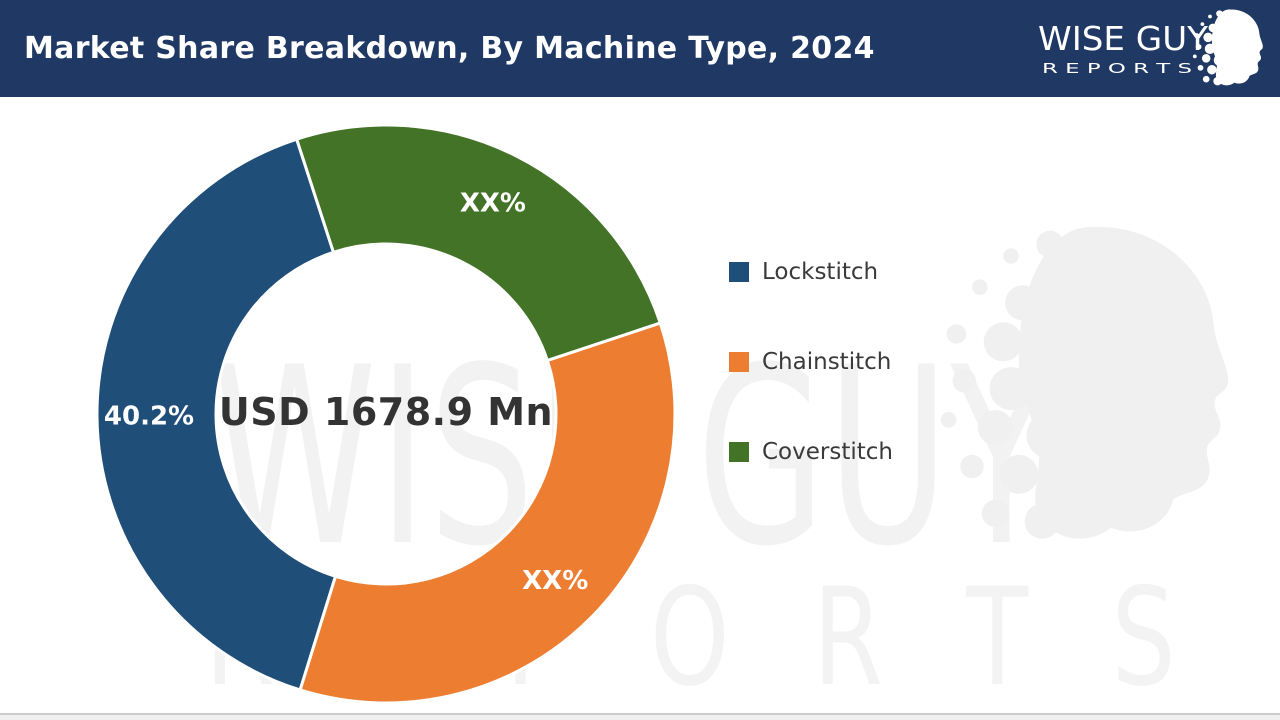 Image resolution: width=1280 pixels, height=720 pixels. What do you see at coordinates (493, 204) in the screenshot?
I see `slice-label-coverstitch: XX%` at bounding box center [493, 204].